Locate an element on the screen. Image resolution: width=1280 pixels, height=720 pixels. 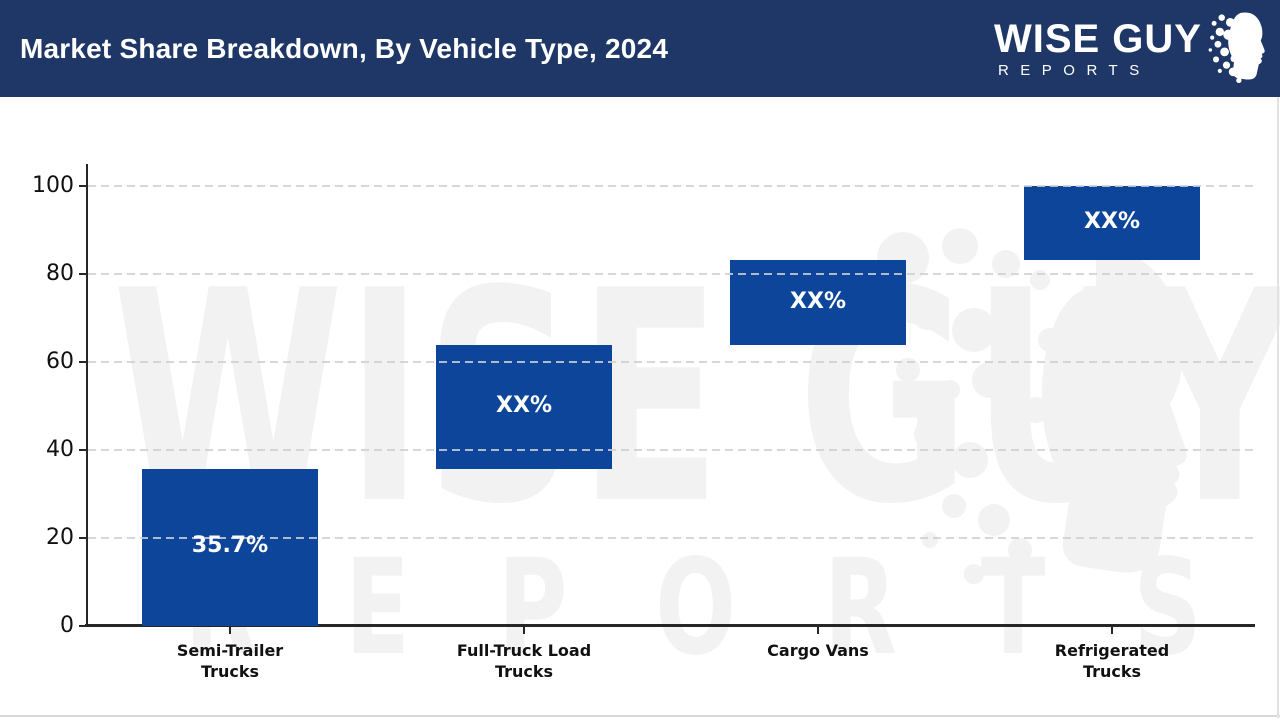
y-tick-label: 20 is located at coordinates (60, 537).